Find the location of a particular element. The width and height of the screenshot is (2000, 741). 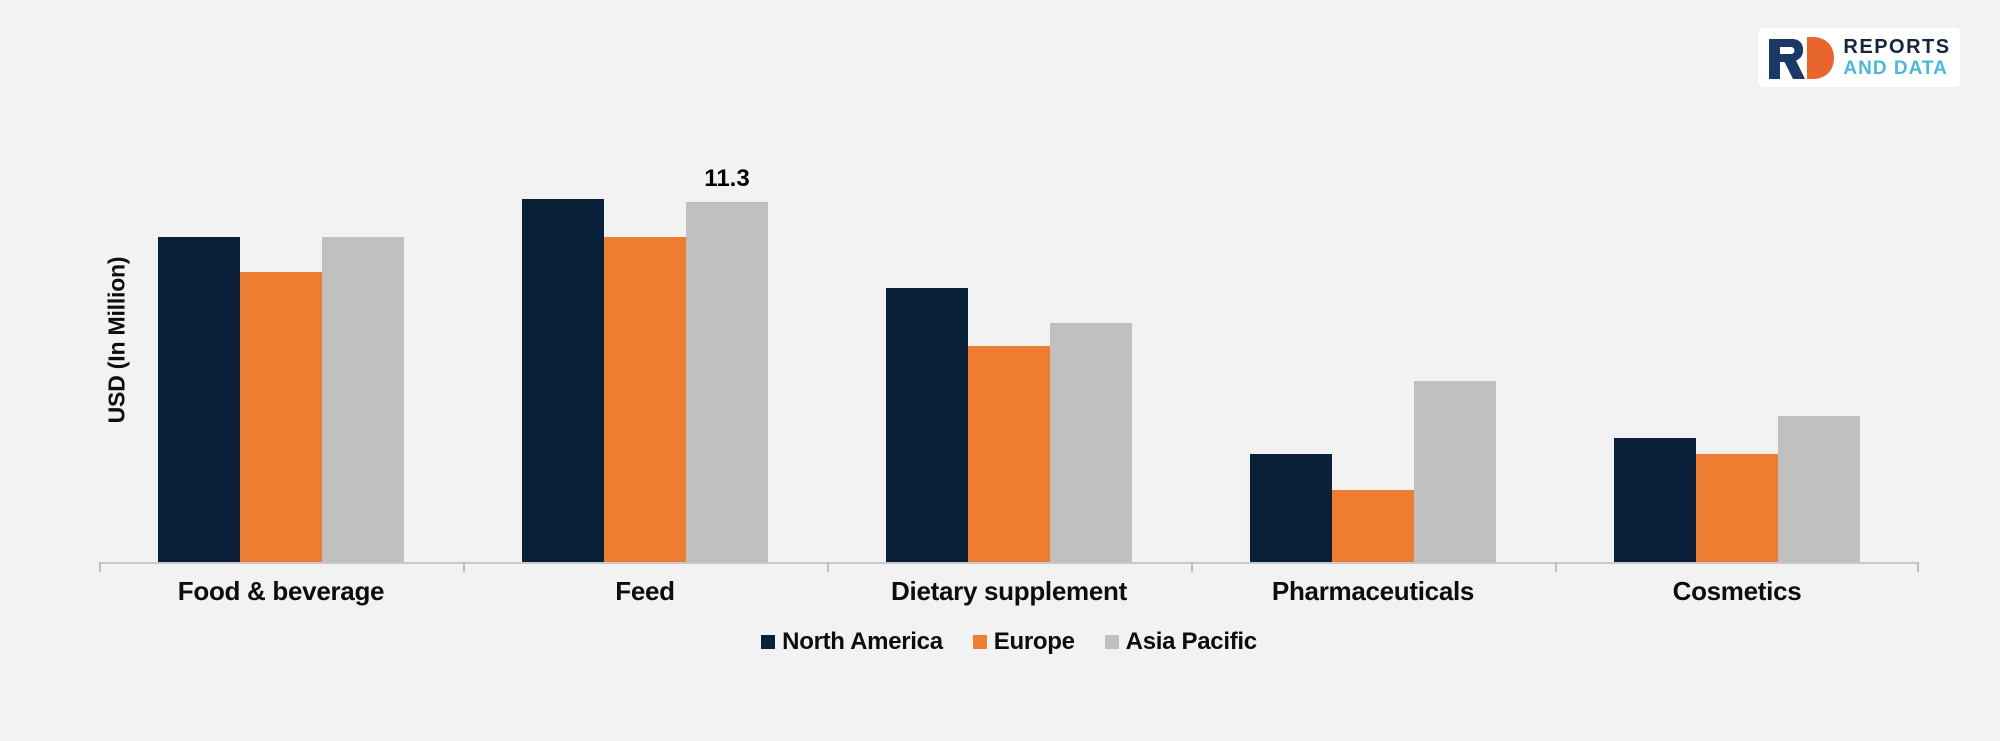

data-label-feed-asia-pacific: 11.3 is located at coordinates (727, 178).